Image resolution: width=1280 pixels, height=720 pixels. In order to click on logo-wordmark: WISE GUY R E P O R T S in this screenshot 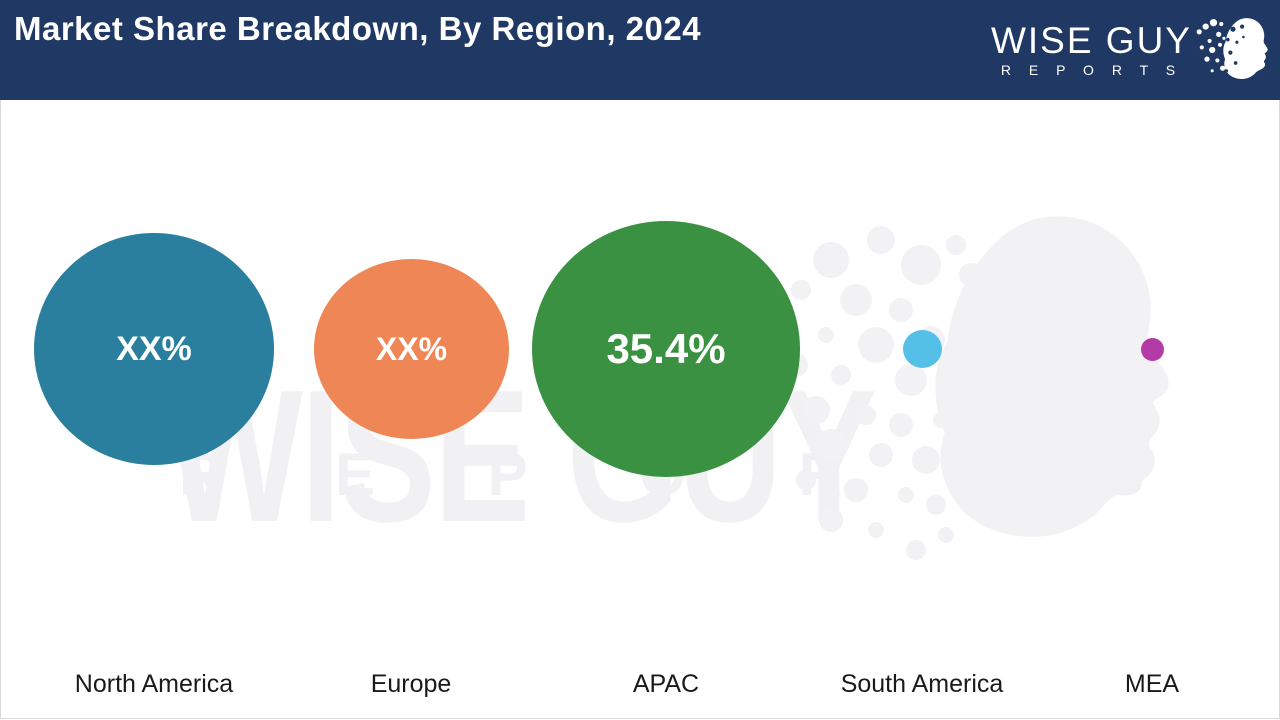, I will do `click(1091, 50)`.